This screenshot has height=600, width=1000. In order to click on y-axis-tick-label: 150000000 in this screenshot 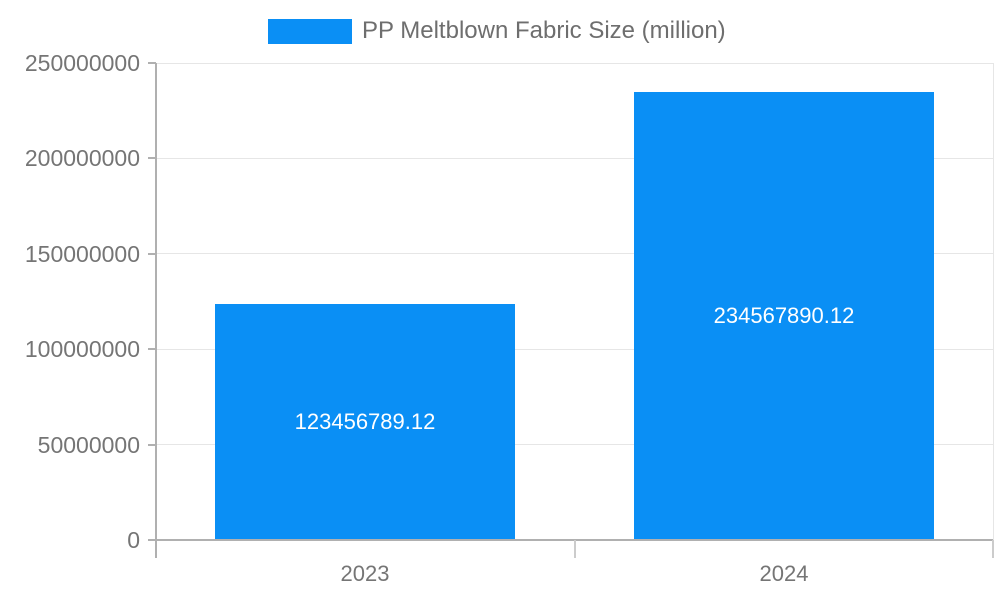, I will do `click(82, 254)`.